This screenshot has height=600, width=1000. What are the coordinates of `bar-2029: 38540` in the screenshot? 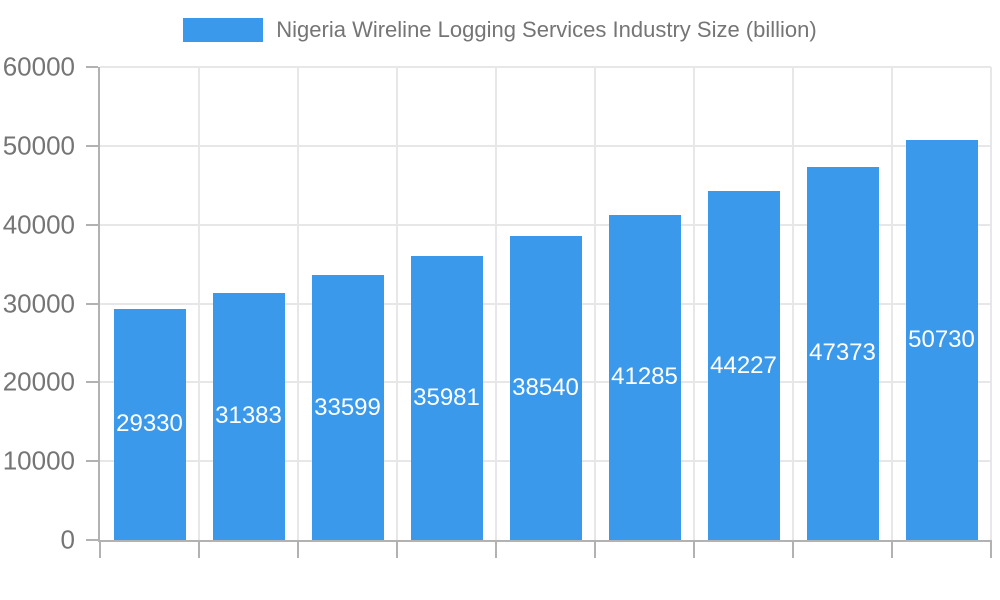 It's located at (545, 388).